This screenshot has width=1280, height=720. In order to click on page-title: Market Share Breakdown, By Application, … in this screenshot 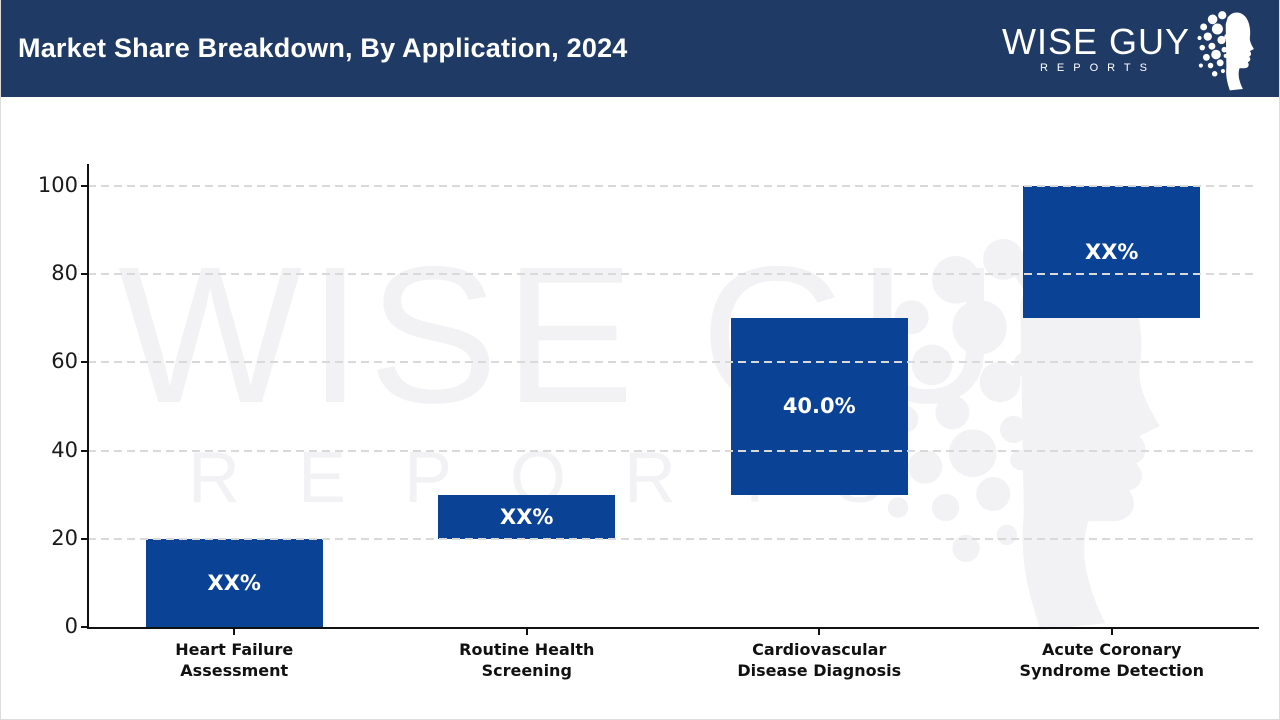, I will do `click(323, 48)`.